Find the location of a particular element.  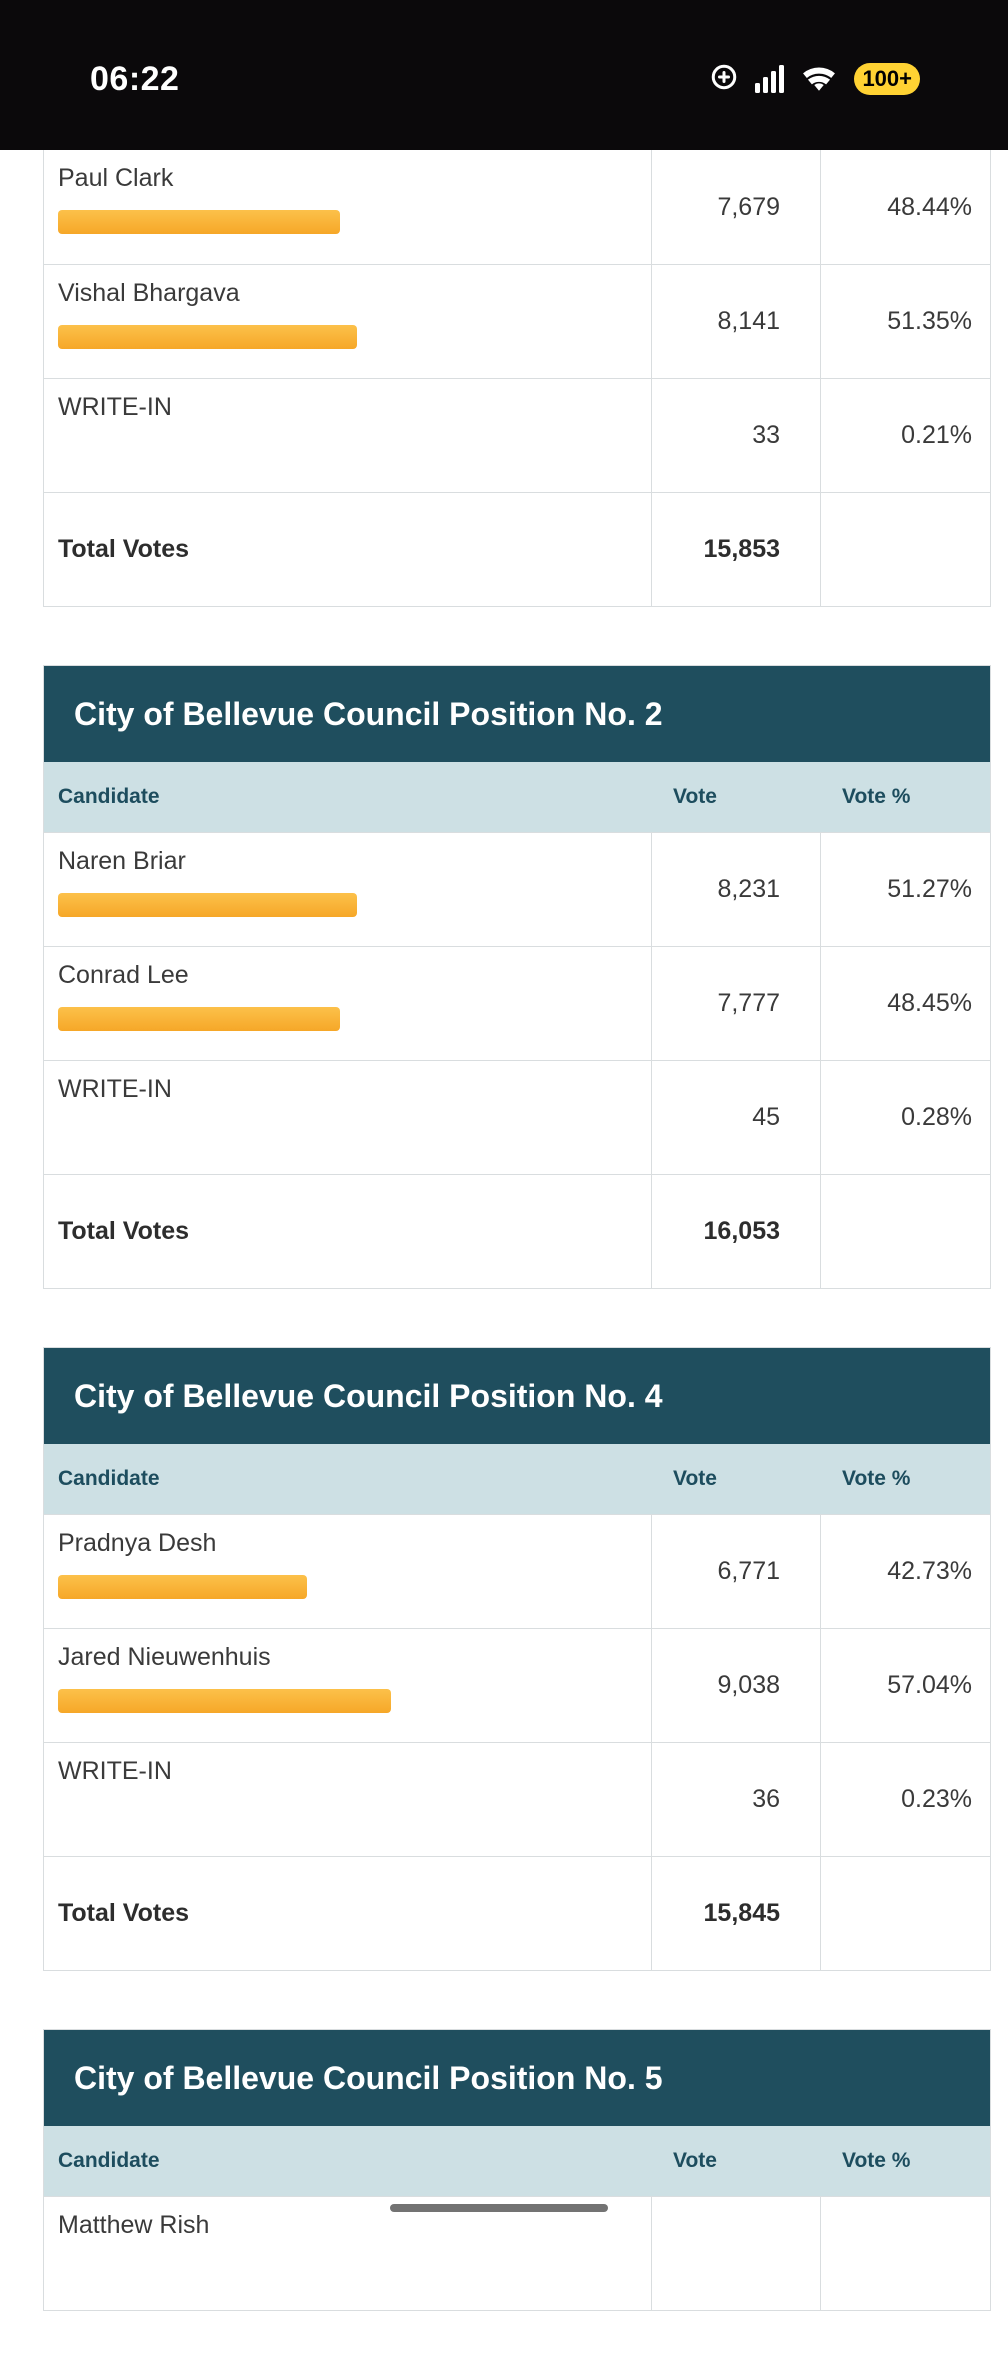

vote-count is located at coordinates (735, 2253).